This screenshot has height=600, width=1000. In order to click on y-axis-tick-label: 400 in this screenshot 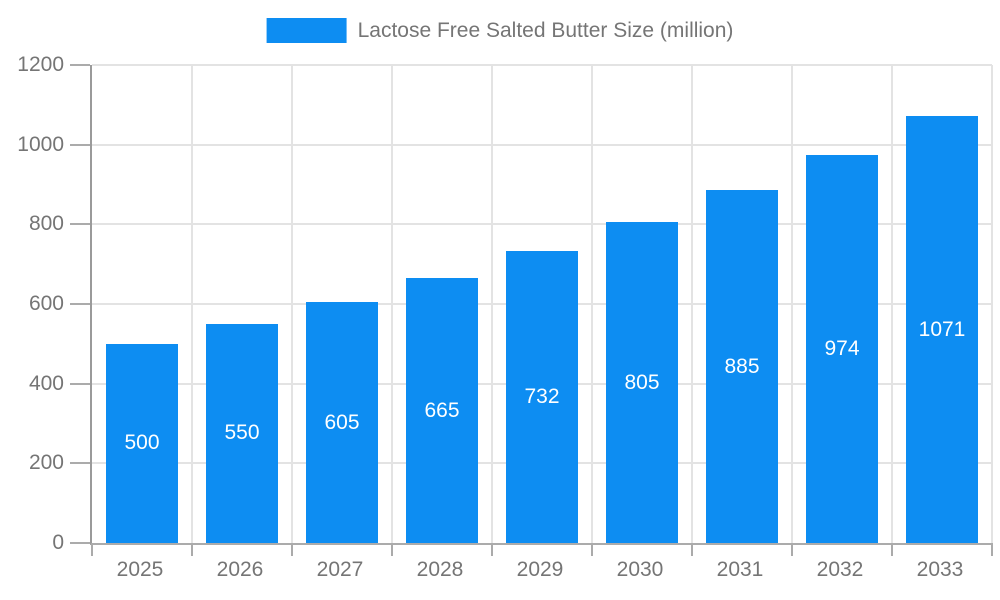, I will do `click(46, 383)`.